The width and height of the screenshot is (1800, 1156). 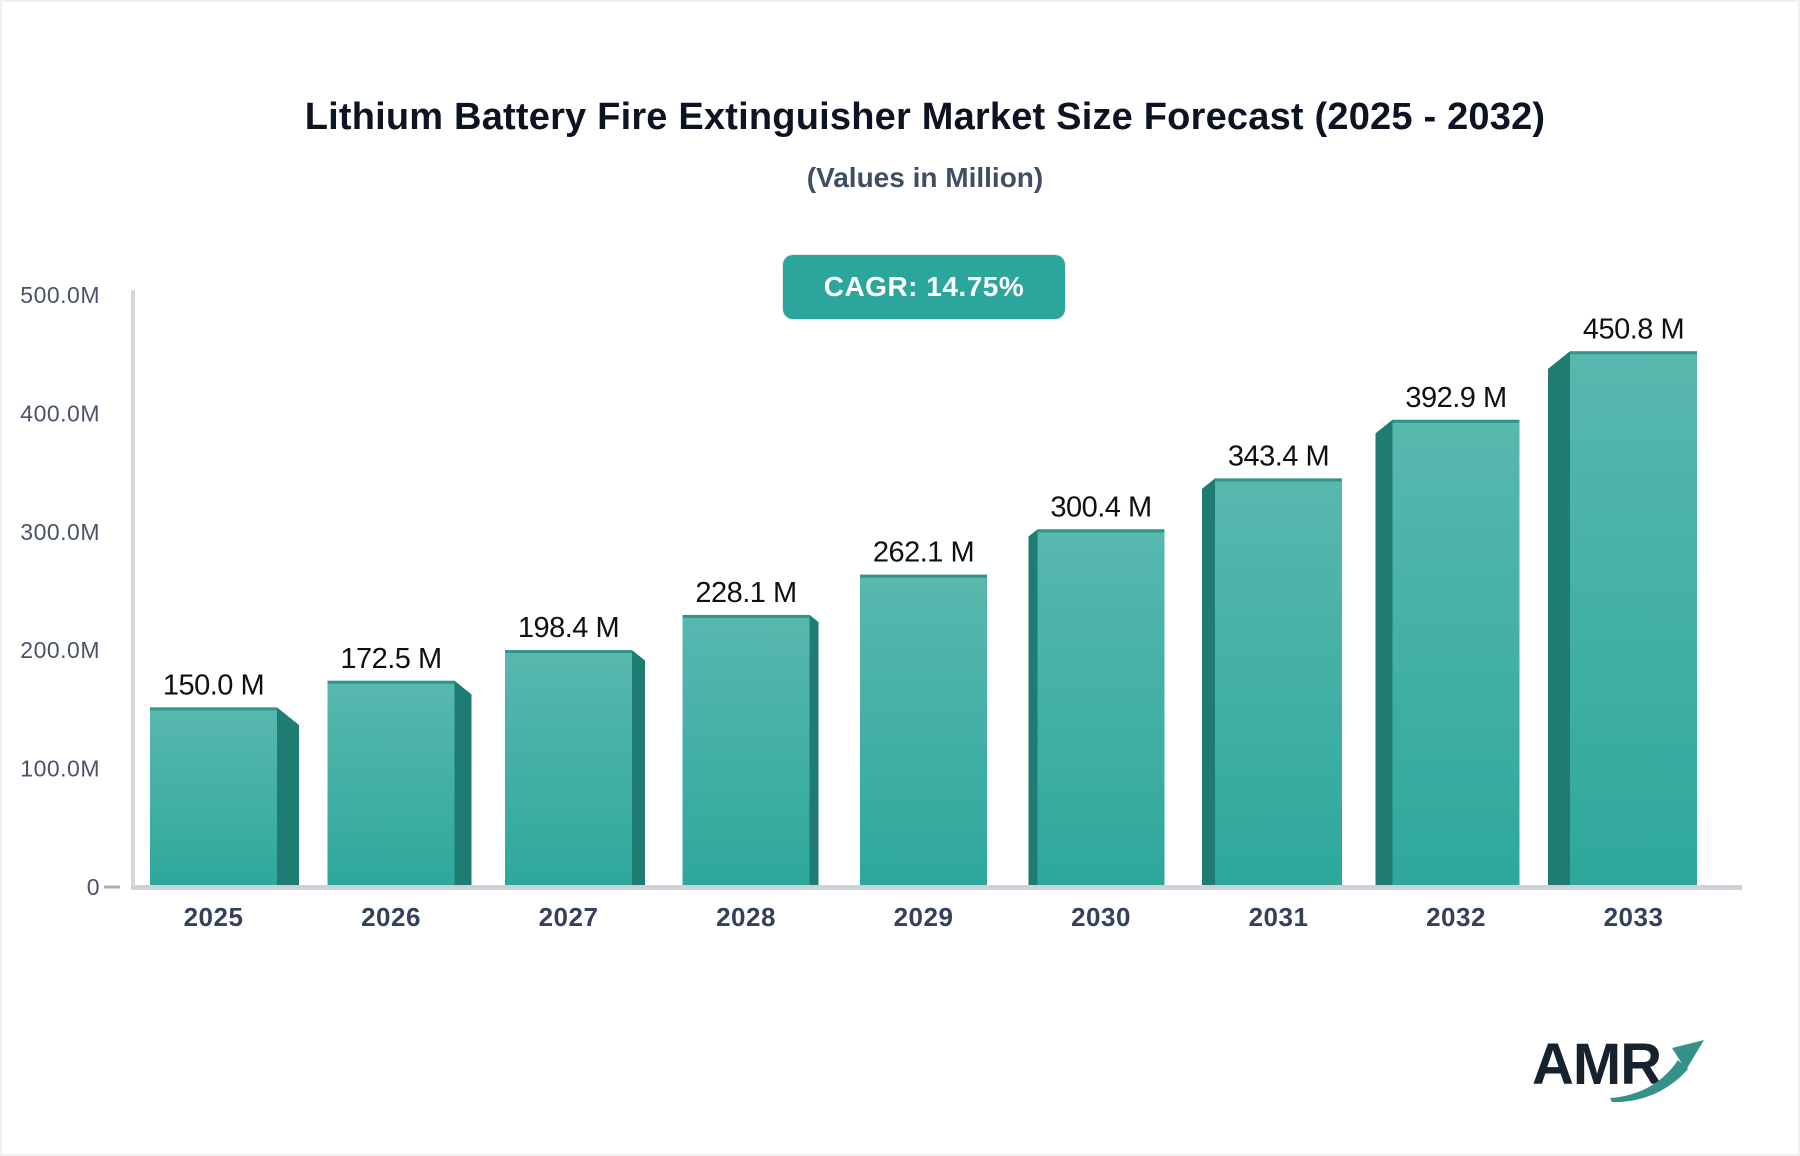 I want to click on bar-2026: 172.5 M 2026, so click(x=399, y=787).